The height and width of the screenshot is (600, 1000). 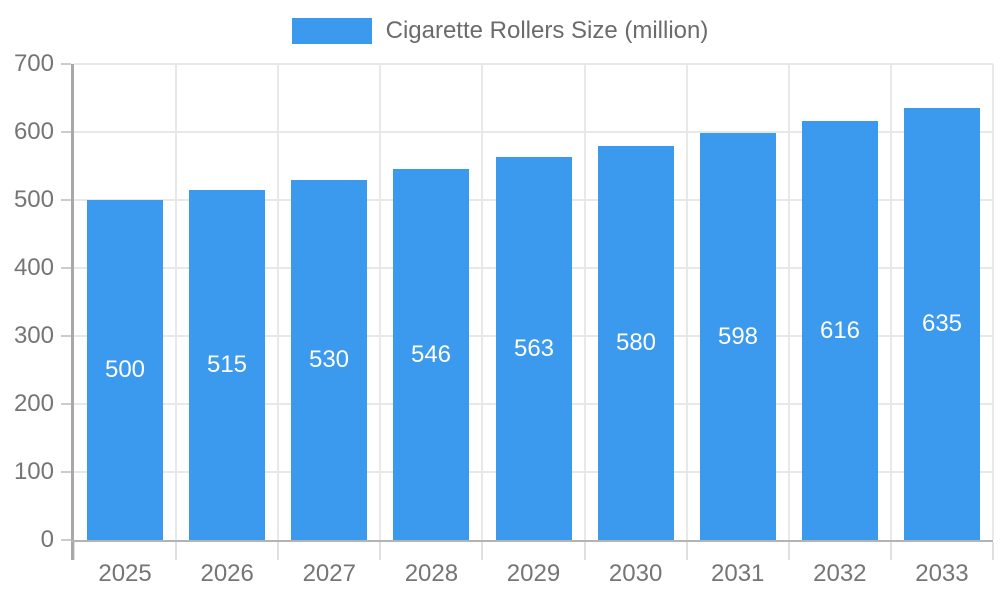 What do you see at coordinates (72, 312) in the screenshot?
I see `y-axis-line` at bounding box center [72, 312].